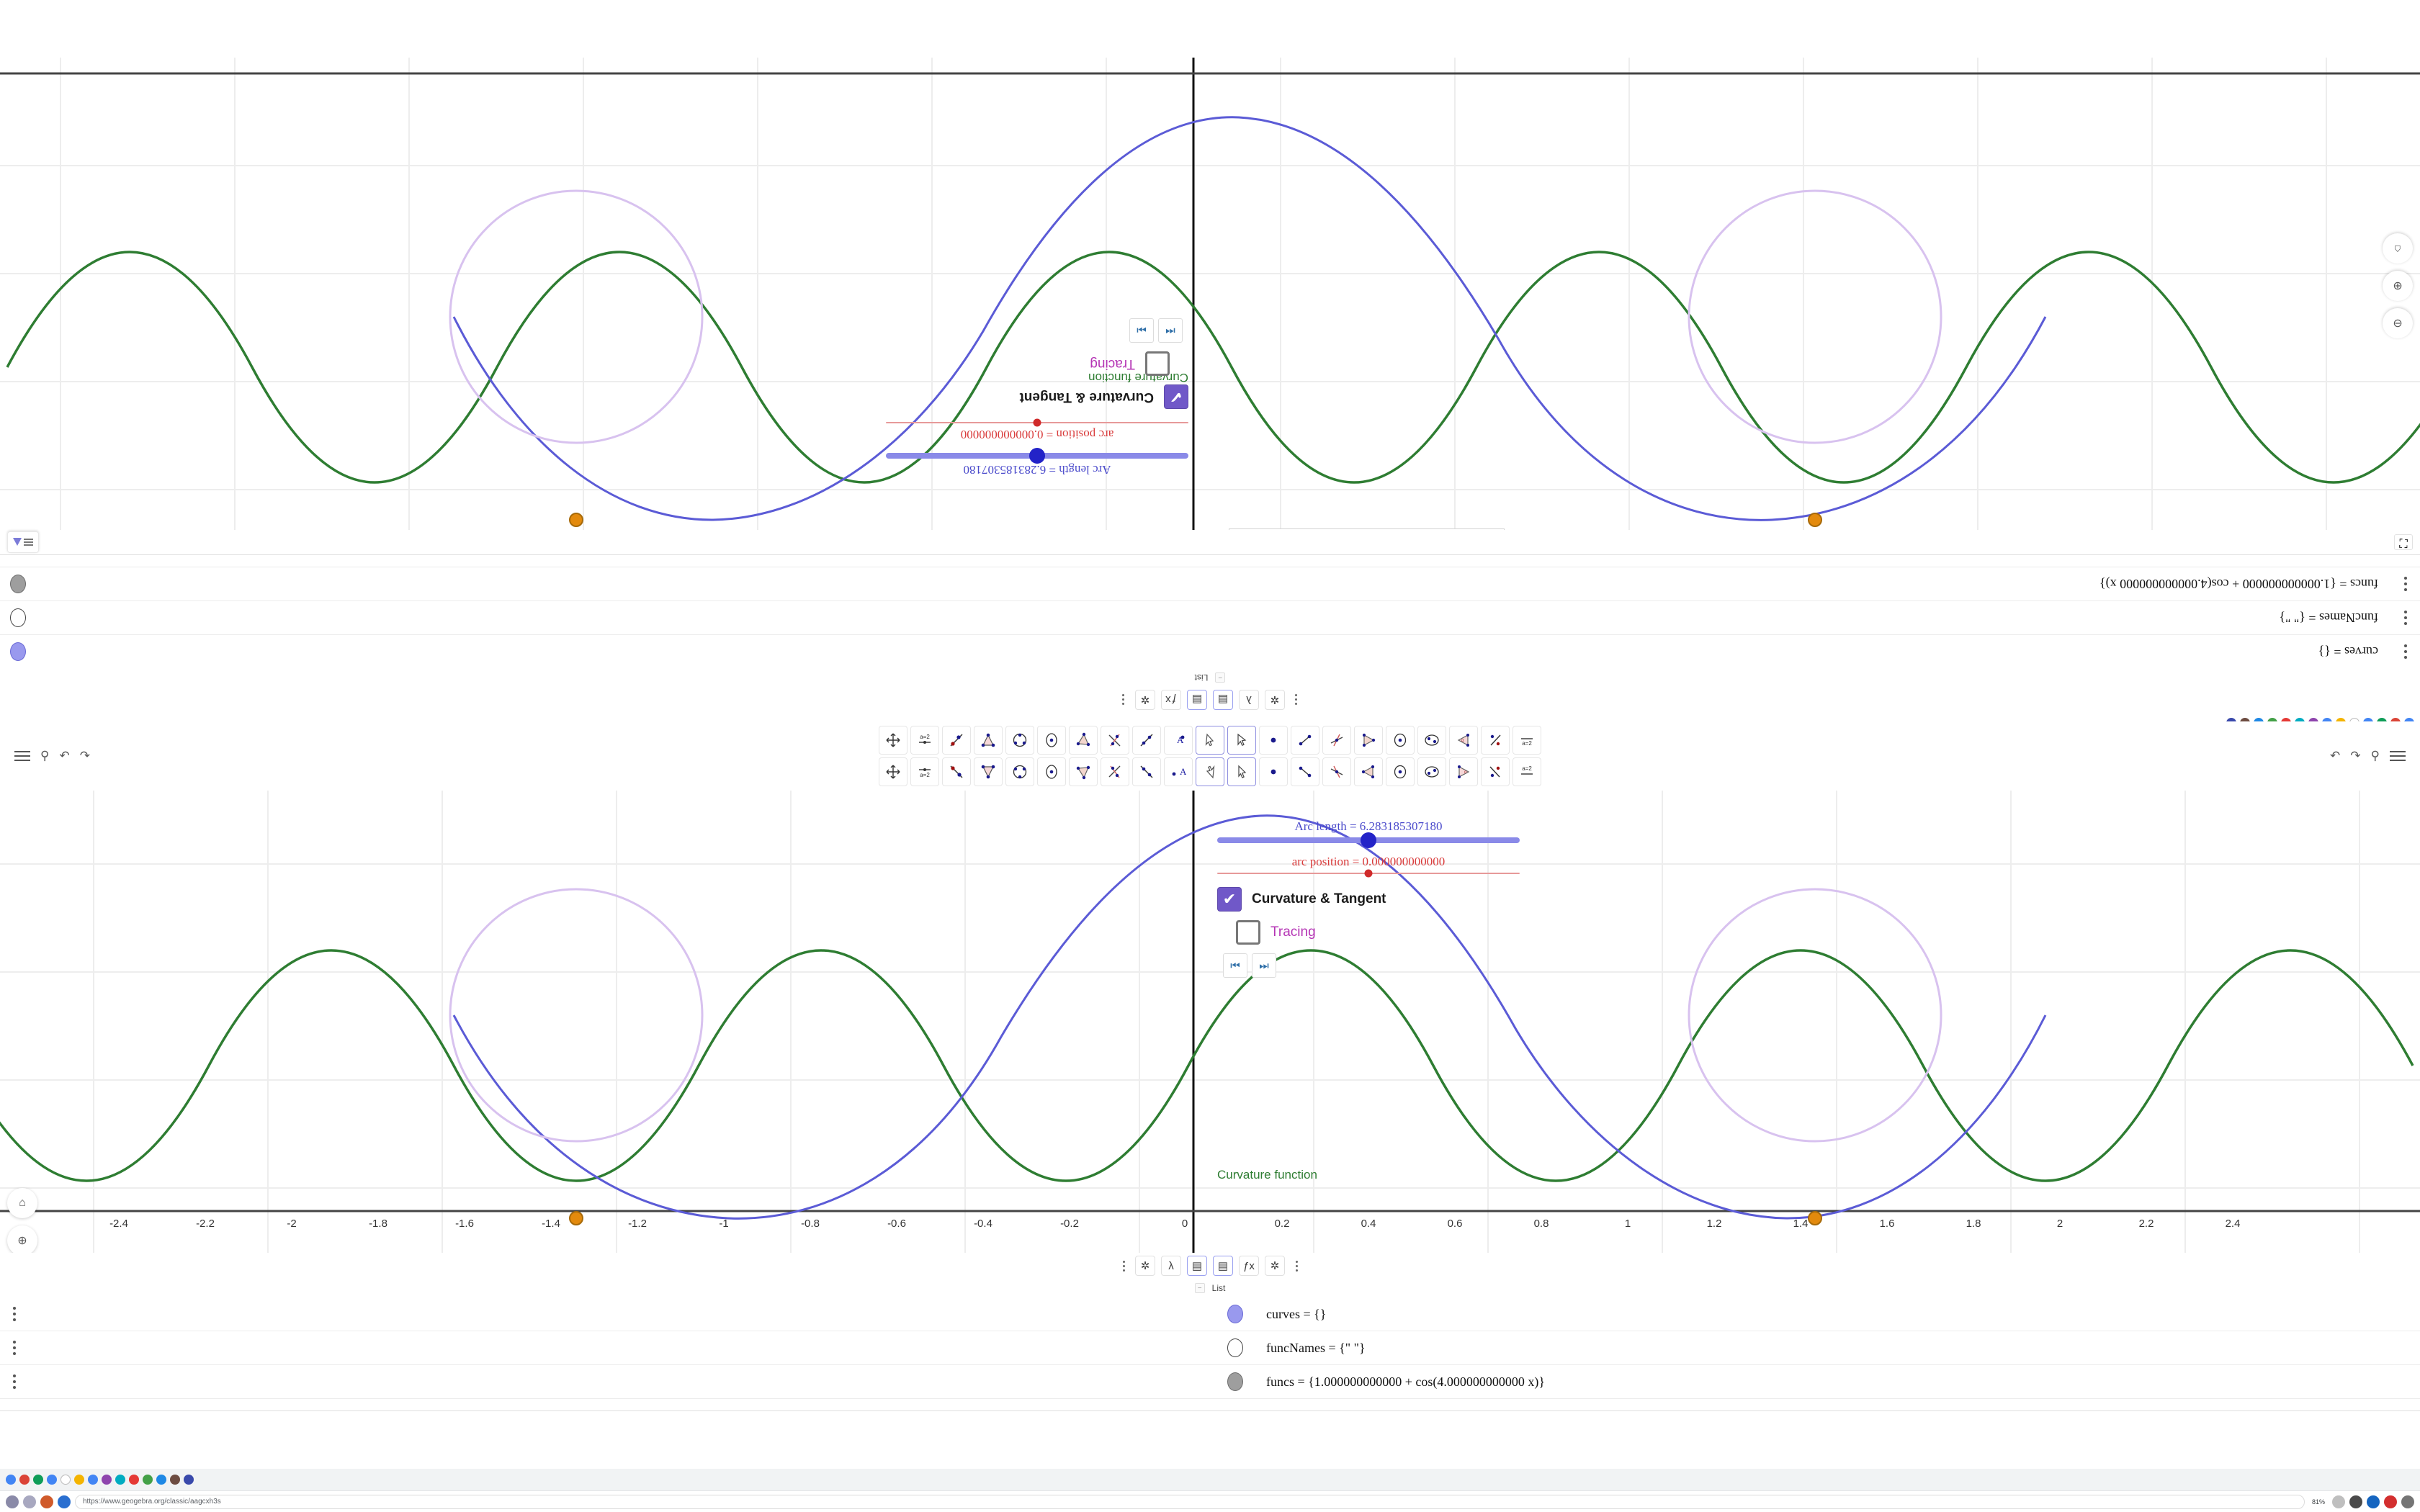 The height and width of the screenshot is (1512, 2420). I want to click on curvature-tangent-checkbox: ✔, so click(1176, 396).